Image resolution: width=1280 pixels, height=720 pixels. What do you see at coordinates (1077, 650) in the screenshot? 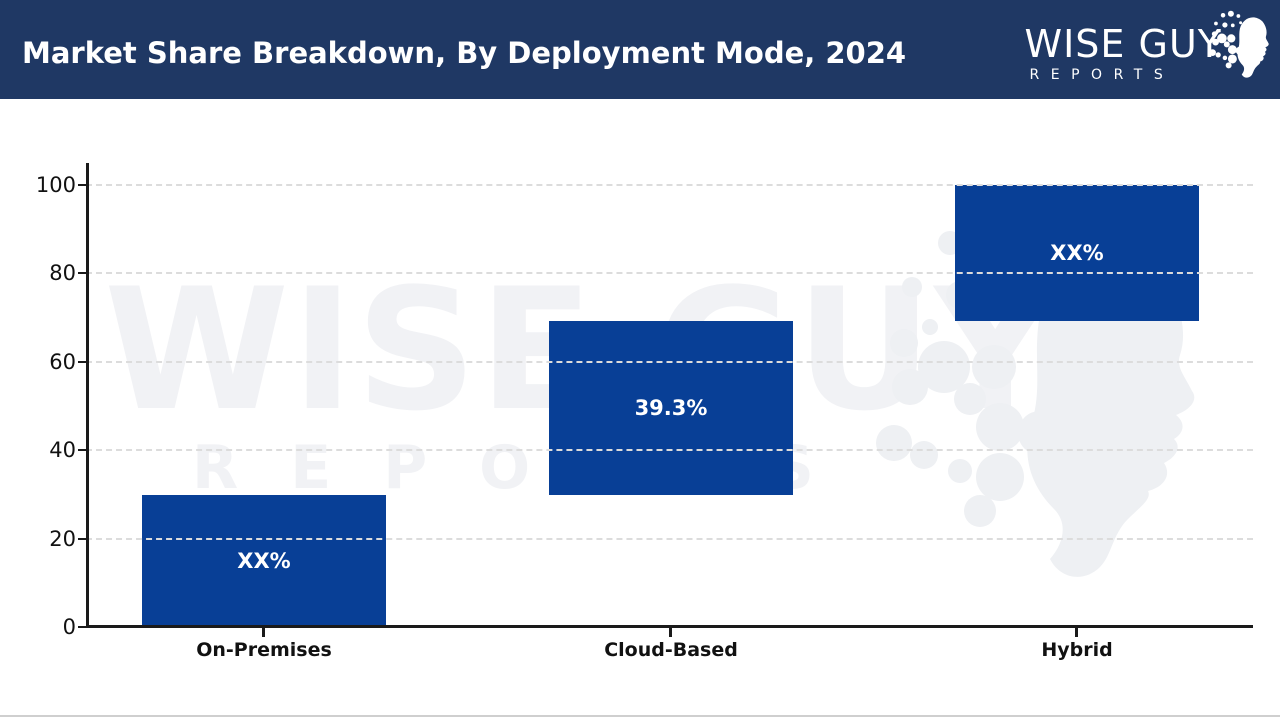
I see `x-category-label: Hybrid` at bounding box center [1077, 650].